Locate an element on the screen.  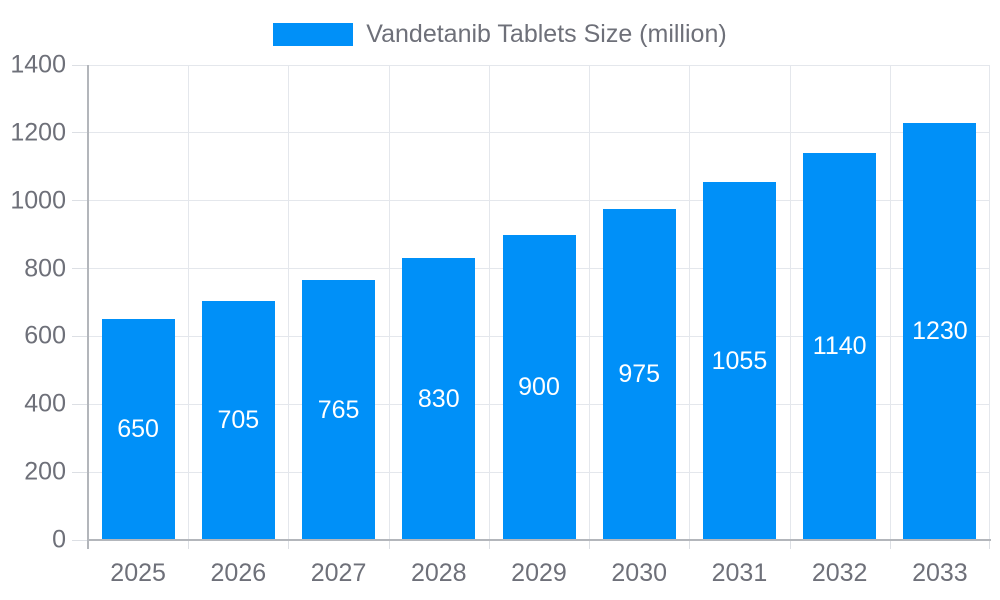
y-axis-label: 600 is located at coordinates (45, 335).